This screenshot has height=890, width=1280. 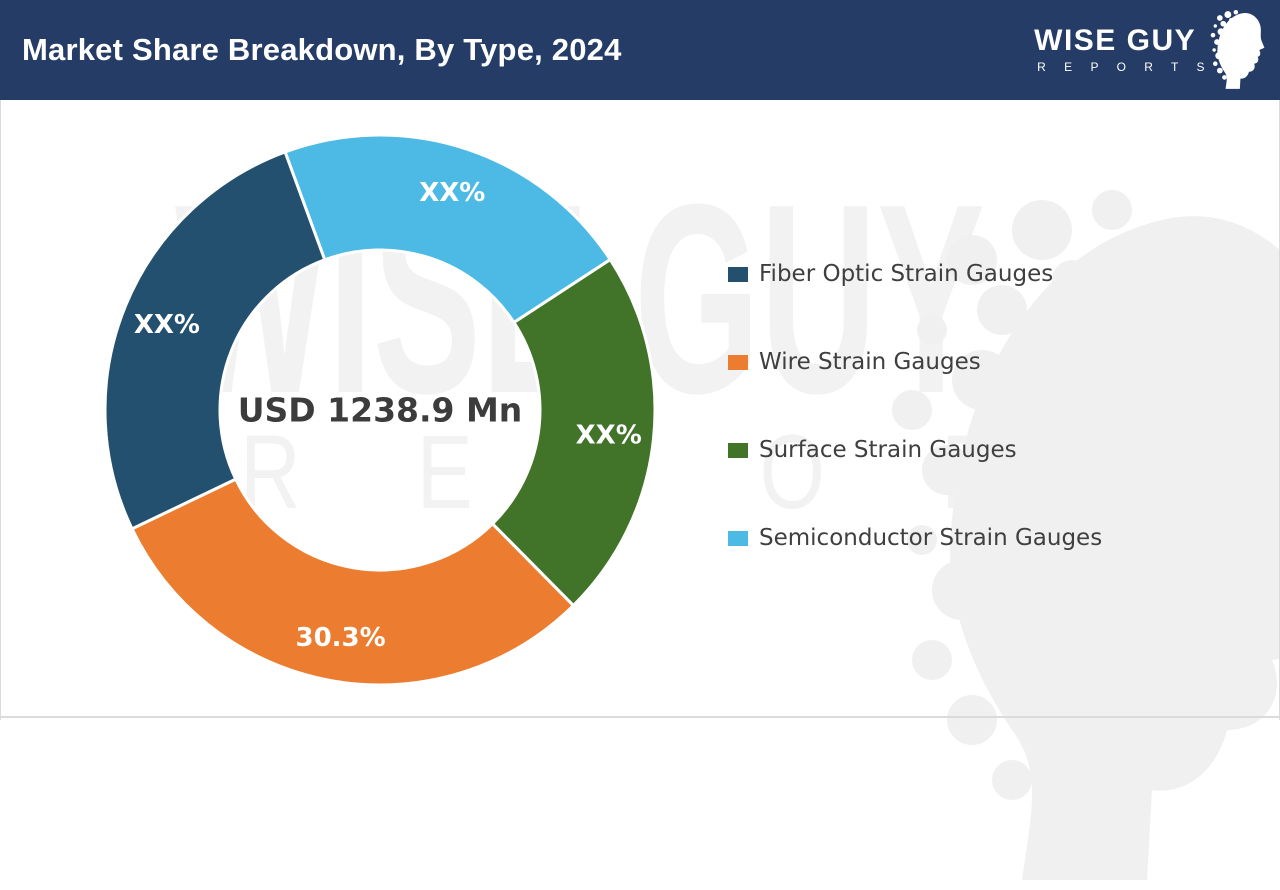 I want to click on logo-wordmark: WISE GUY, so click(x=1115, y=40).